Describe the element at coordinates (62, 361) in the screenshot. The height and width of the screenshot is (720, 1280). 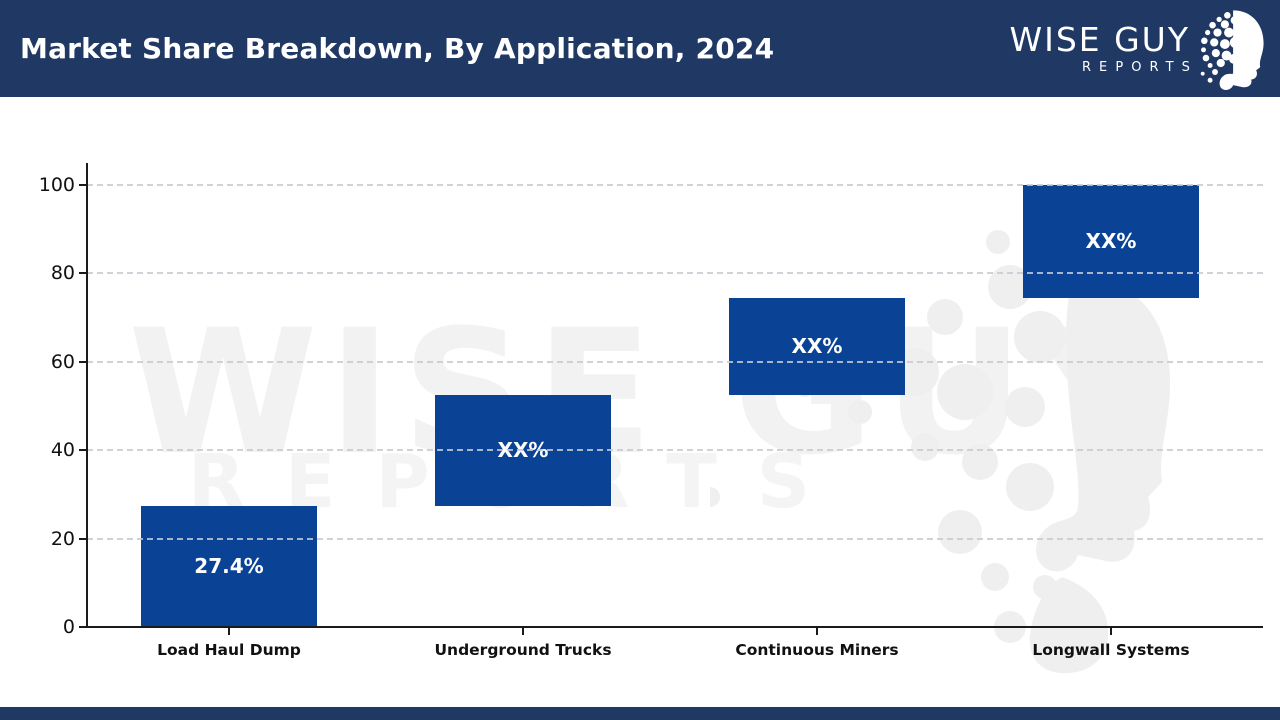
I see `y-tick-label: 60` at that location.